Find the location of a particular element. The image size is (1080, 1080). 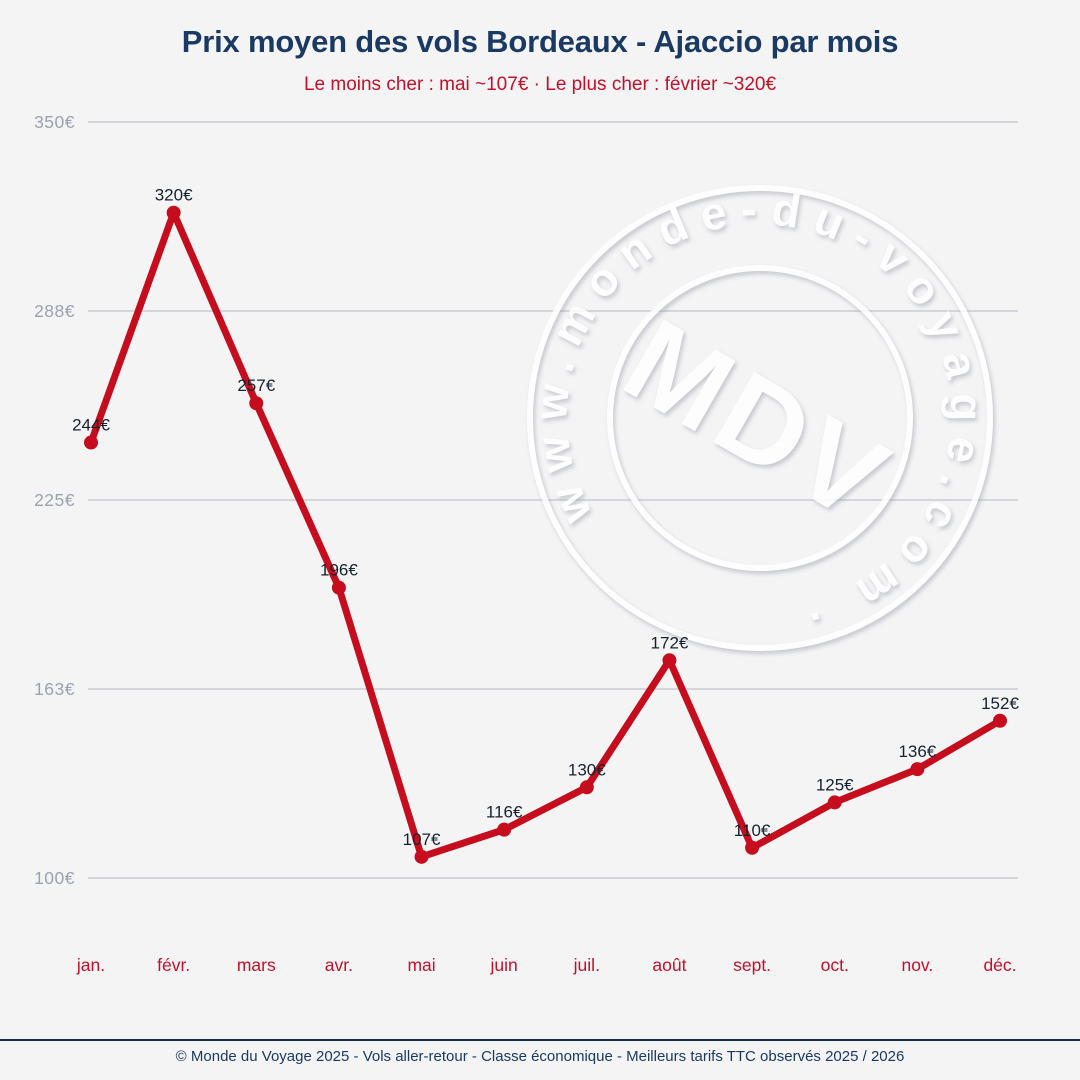

month-label: déc. is located at coordinates (999, 965).